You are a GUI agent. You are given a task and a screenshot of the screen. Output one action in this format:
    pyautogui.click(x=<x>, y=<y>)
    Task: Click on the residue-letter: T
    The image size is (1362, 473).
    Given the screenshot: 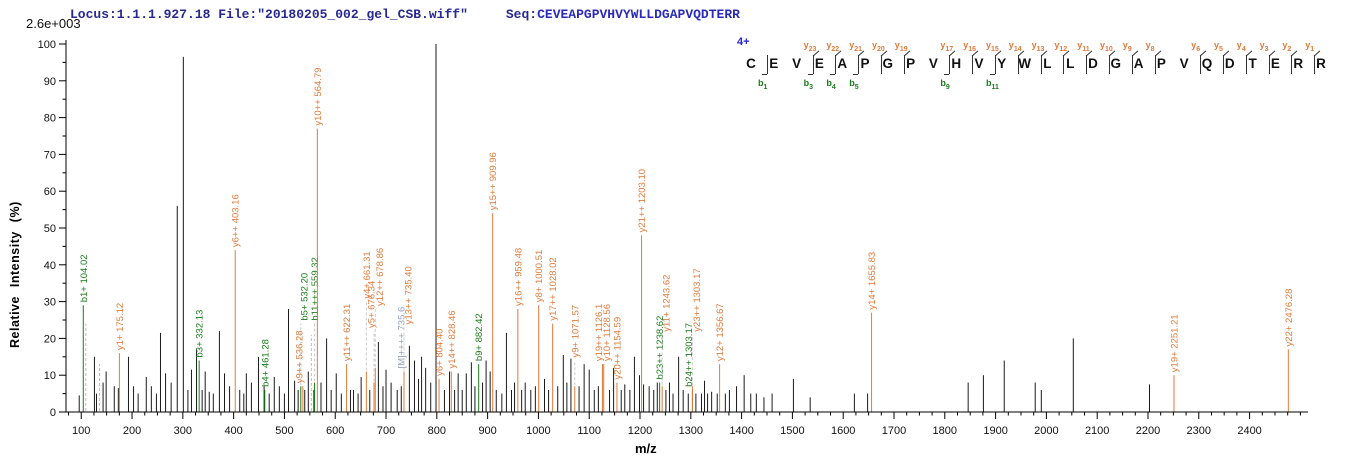 What is the action you would take?
    pyautogui.click(x=1252, y=63)
    